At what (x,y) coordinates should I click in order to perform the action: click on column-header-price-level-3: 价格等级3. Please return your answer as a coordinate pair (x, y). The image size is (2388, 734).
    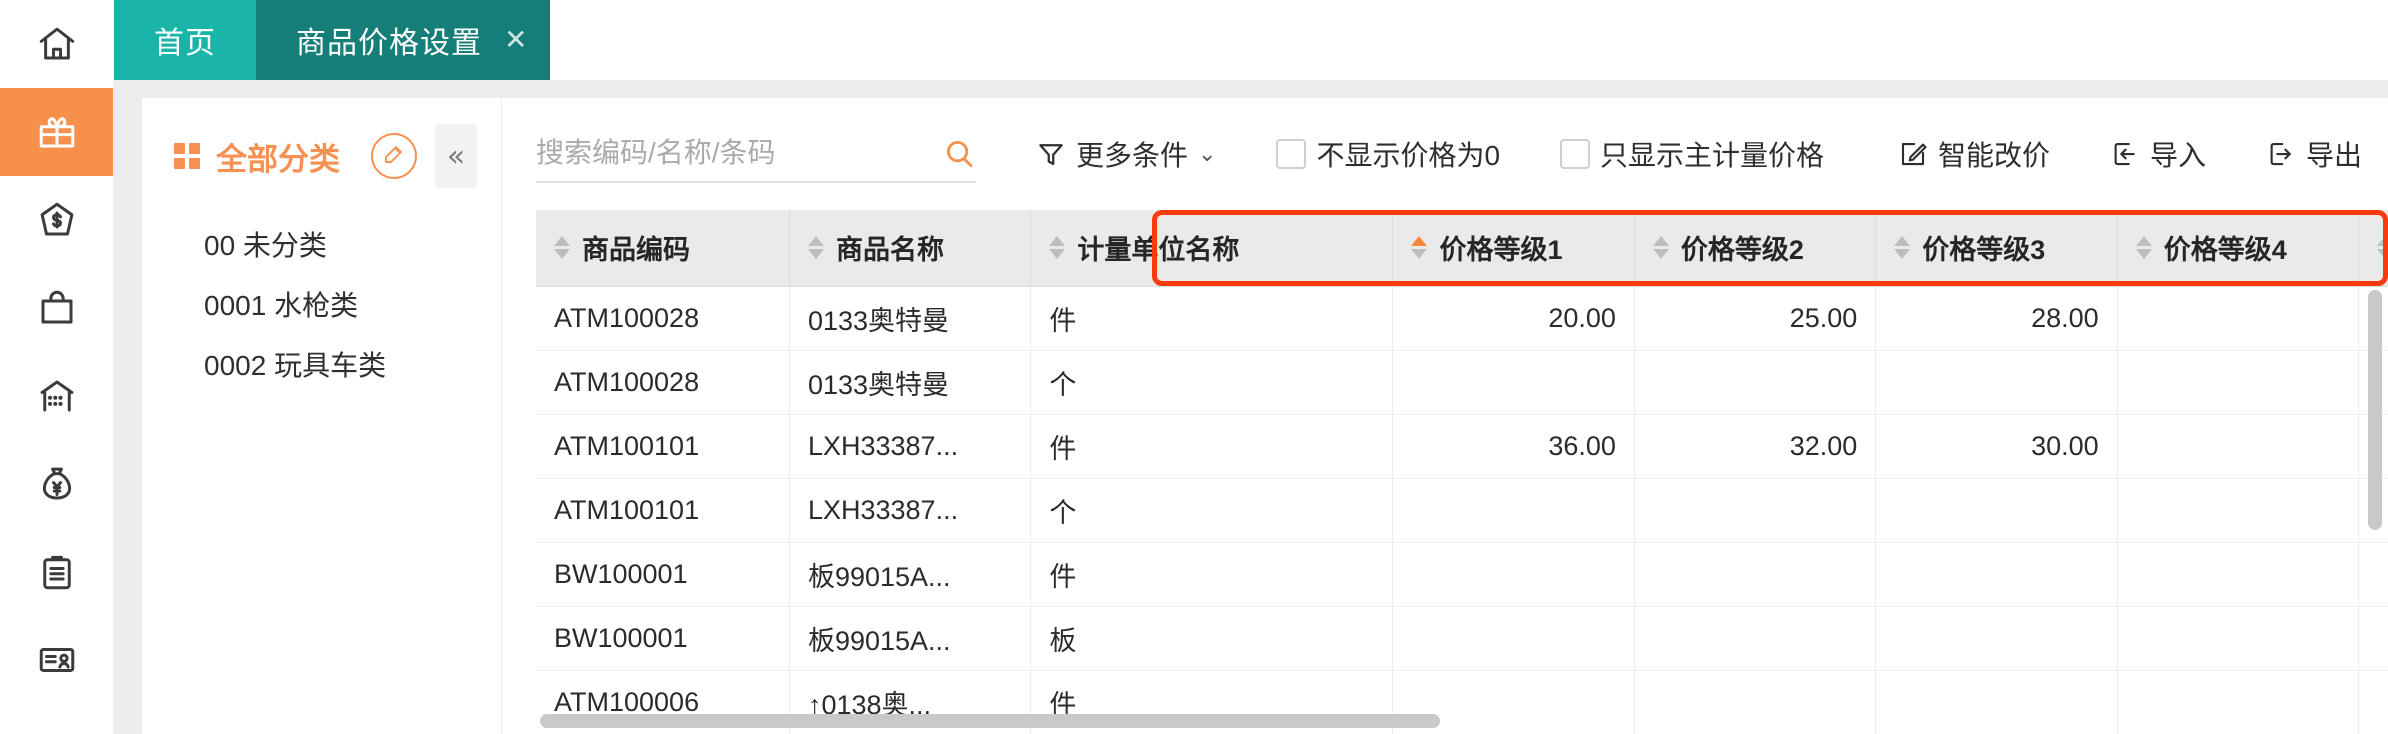
    Looking at the image, I should click on (1996, 248).